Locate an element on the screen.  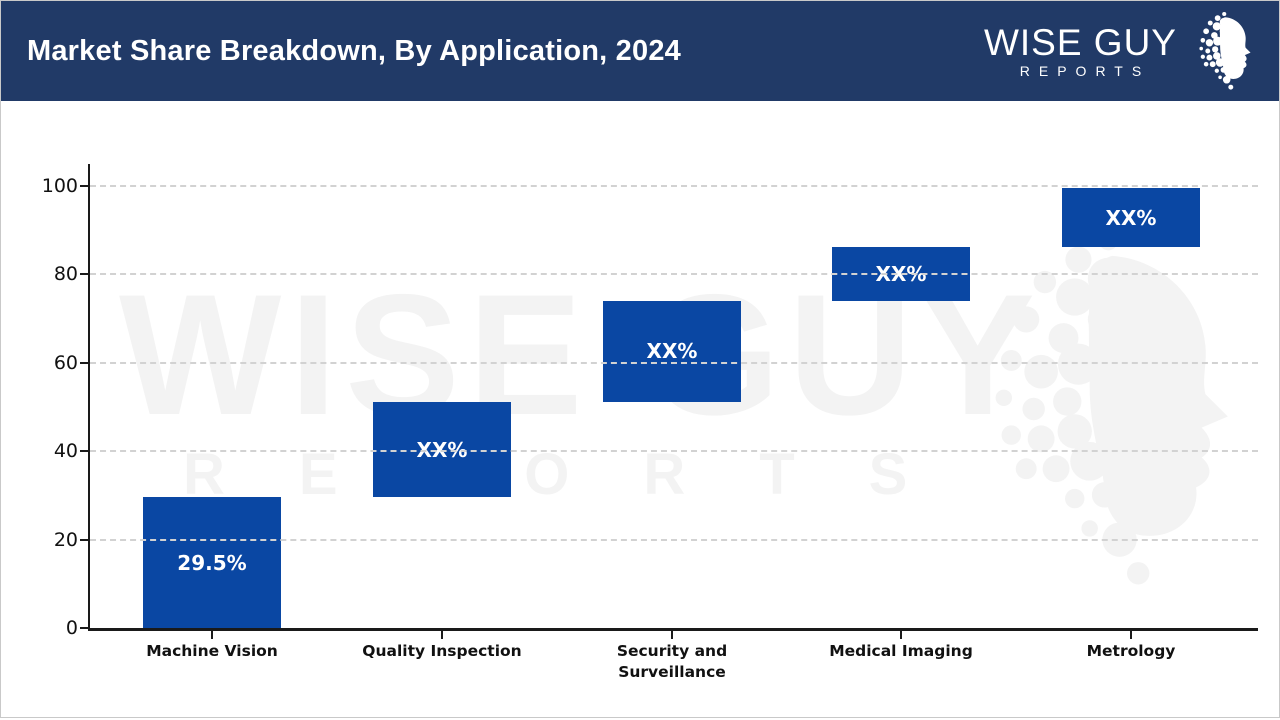
brand-subtitle: REPORTS is located at coordinates (1085, 71).